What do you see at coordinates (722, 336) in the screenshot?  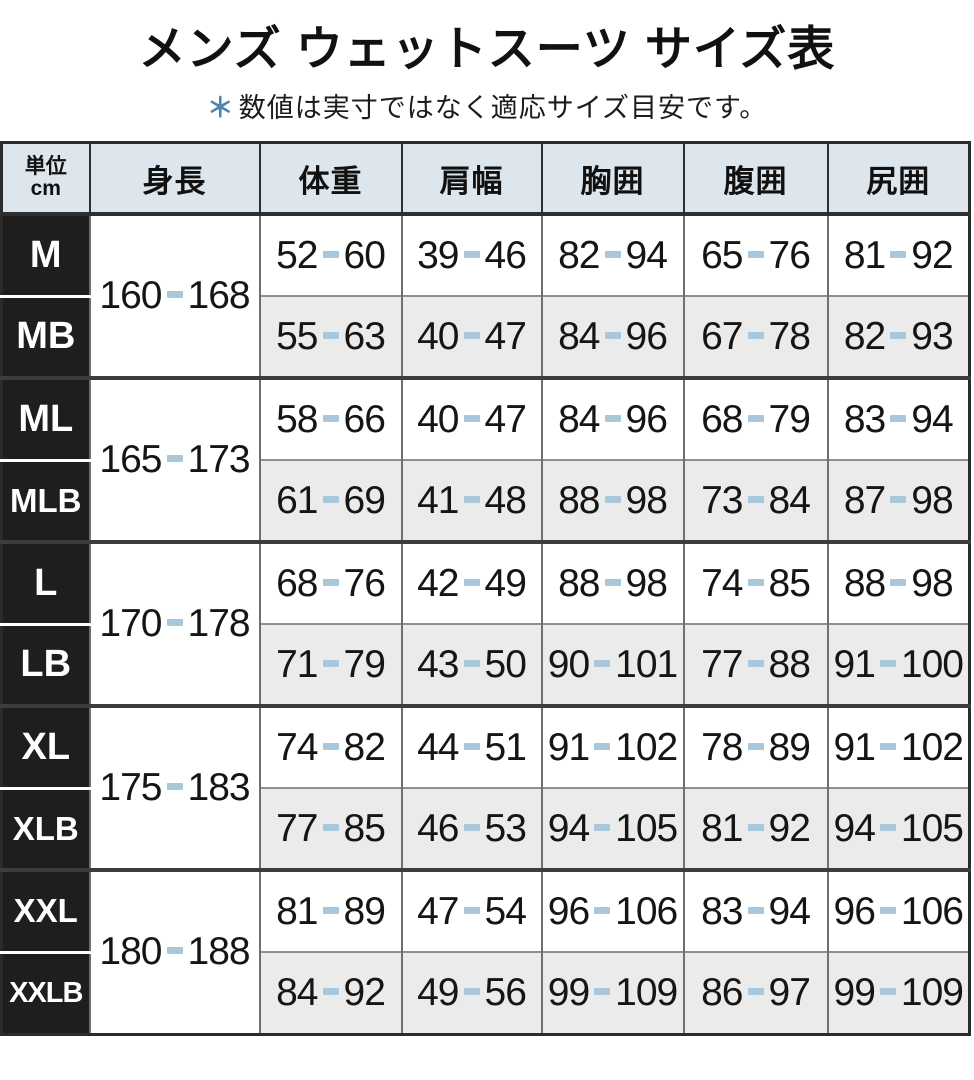 I see `range-min: 67` at bounding box center [722, 336].